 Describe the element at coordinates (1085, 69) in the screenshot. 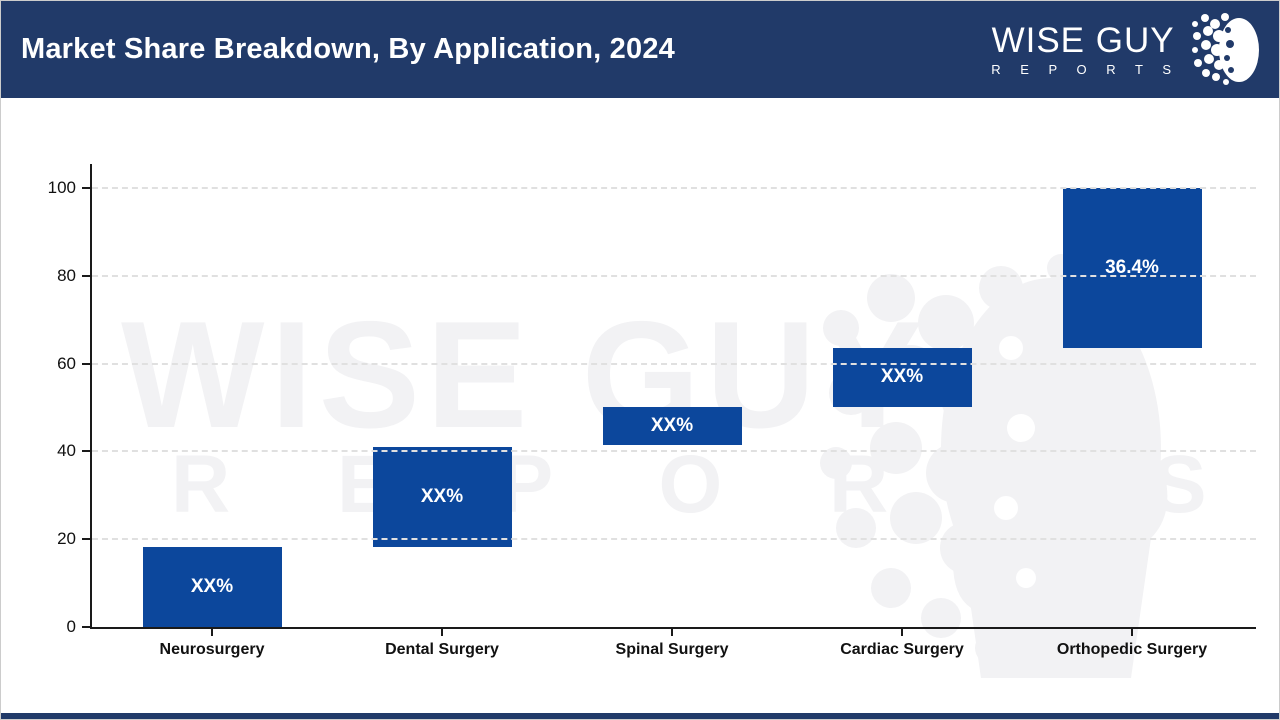

I see `logo-subtext: R E P O R T S` at that location.